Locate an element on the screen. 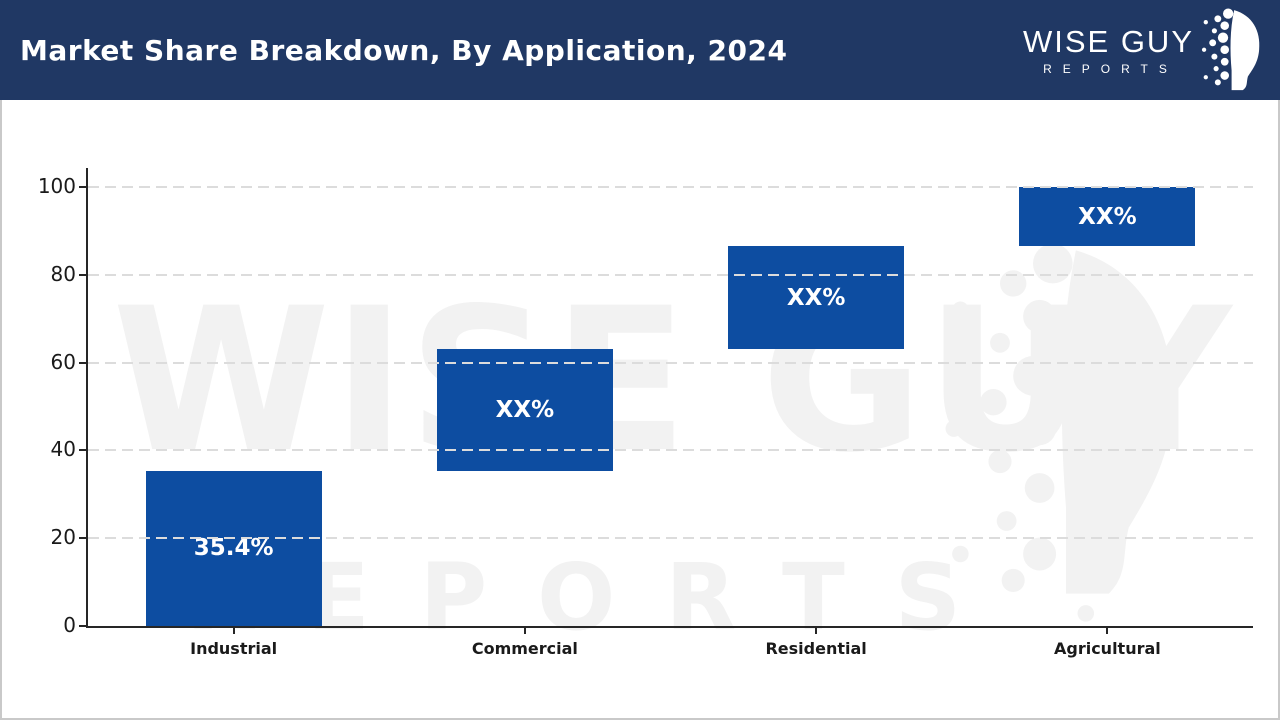 The width and height of the screenshot is (1280, 720). x-category-label: Commercial is located at coordinates (524, 648).